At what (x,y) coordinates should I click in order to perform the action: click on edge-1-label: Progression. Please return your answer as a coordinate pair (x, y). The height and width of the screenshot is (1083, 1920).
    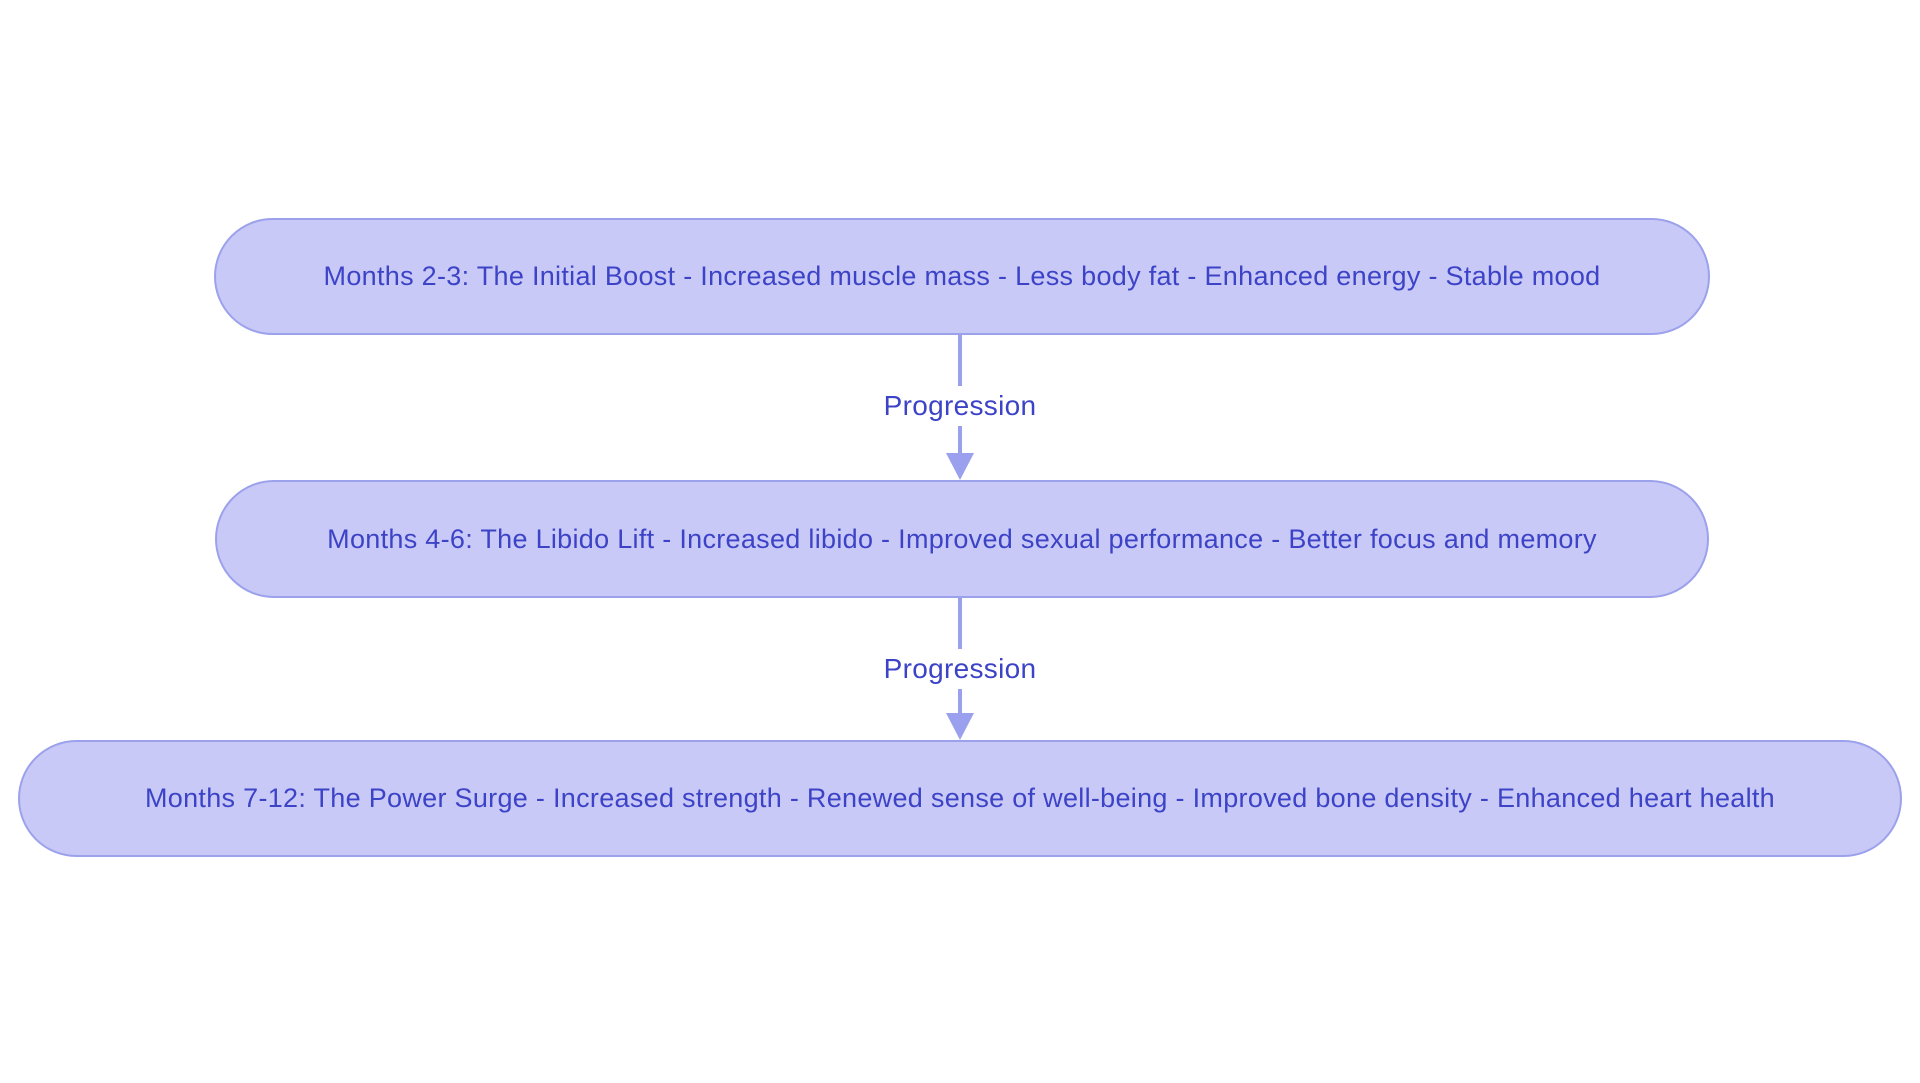
    Looking at the image, I should click on (960, 406).